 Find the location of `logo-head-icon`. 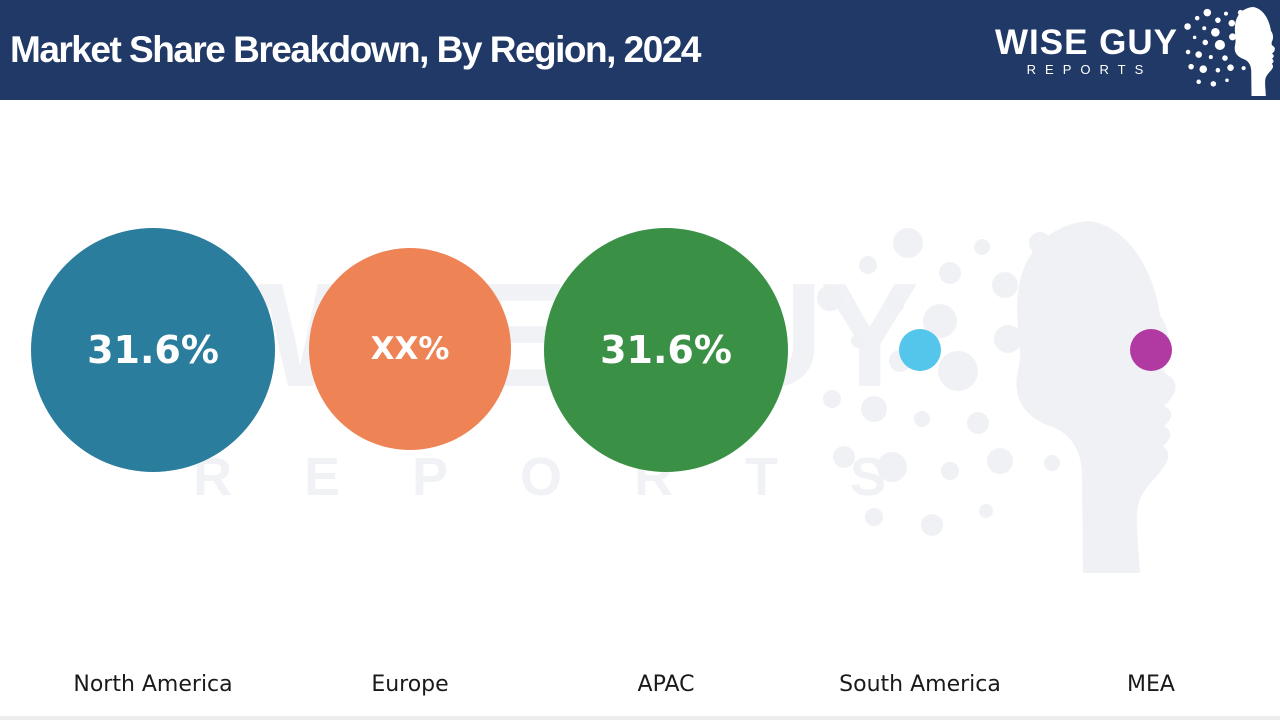

logo-head-icon is located at coordinates (1229, 51).